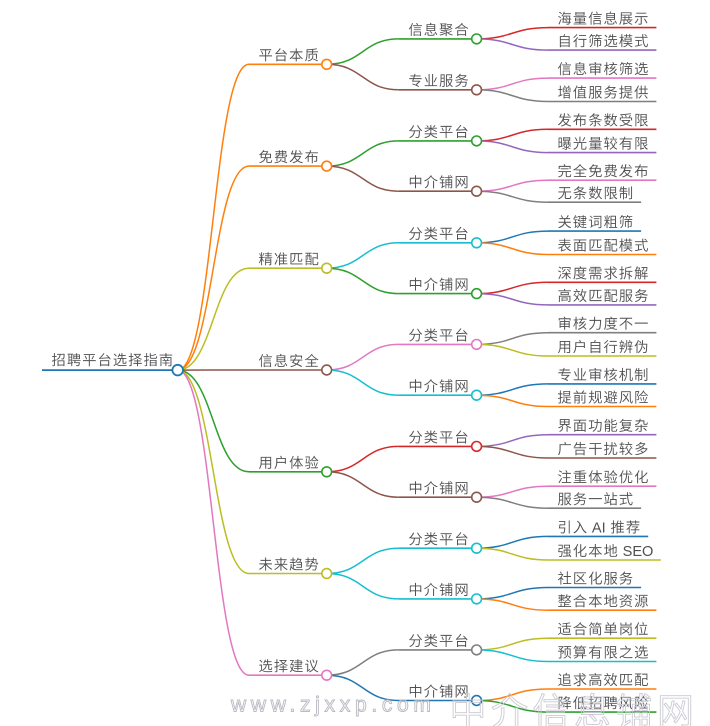 This screenshot has width=710, height=726. I want to click on svg-text: SEO, so click(638, 552).